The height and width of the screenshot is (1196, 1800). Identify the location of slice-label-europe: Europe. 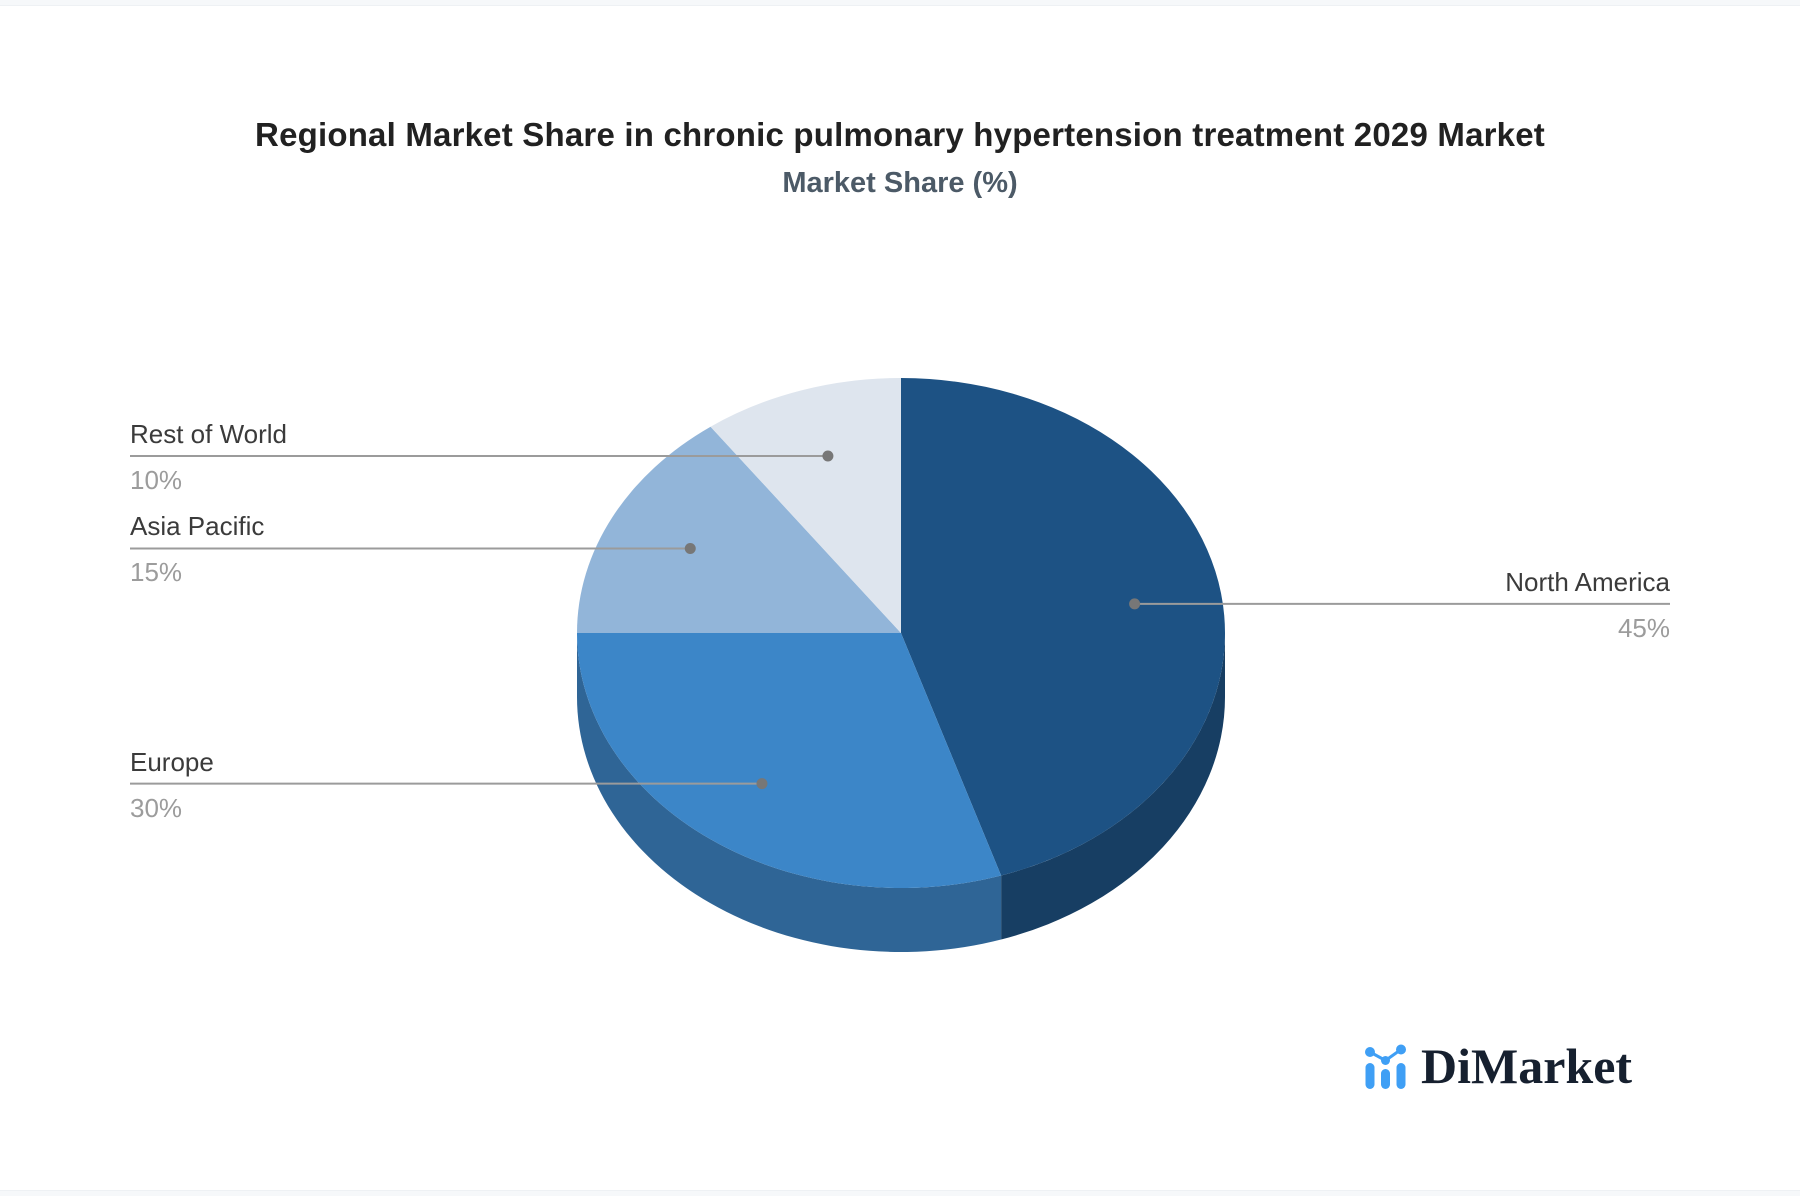
(172, 761).